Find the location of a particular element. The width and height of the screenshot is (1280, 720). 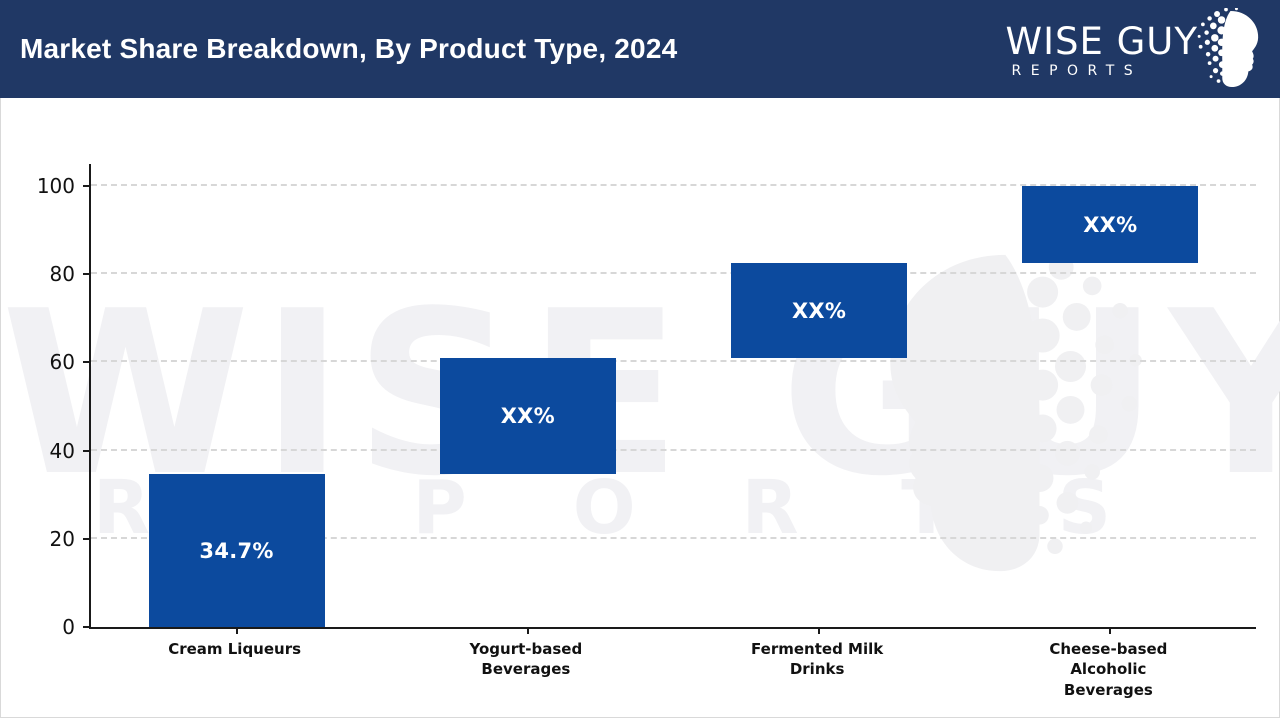

y-tick-label: 20 is located at coordinates (62, 538).